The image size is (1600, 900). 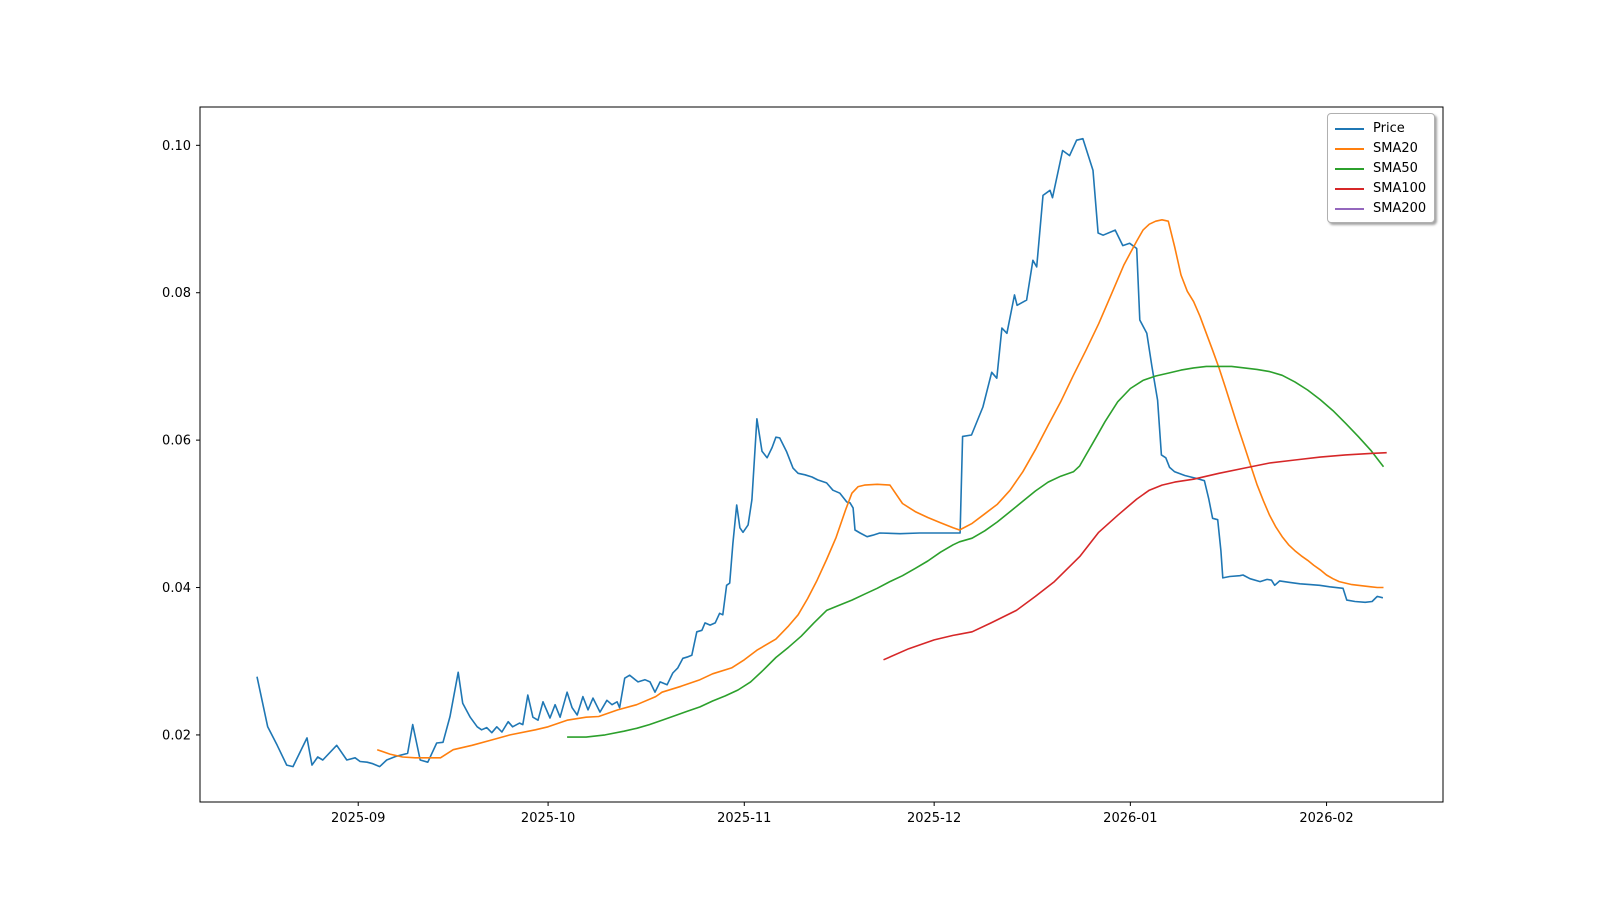 I want to click on legend-label: Price, so click(x=1389, y=128).